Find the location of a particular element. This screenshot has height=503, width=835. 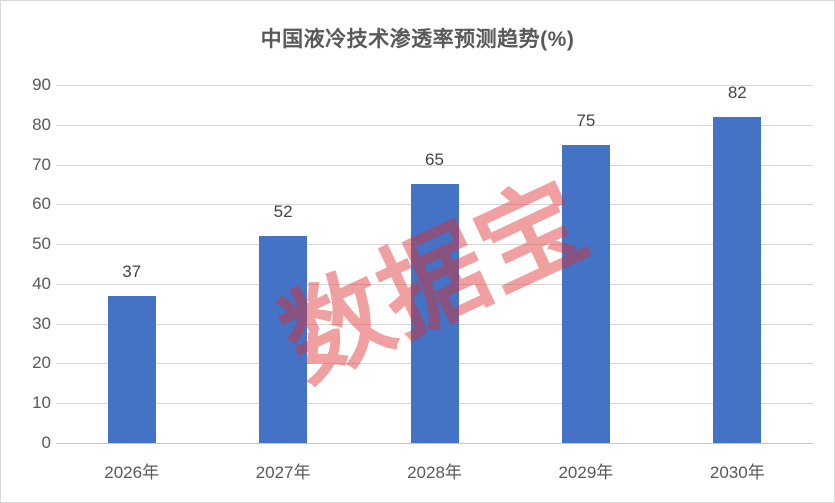

y-tick-label: 10 is located at coordinates (41, 403).